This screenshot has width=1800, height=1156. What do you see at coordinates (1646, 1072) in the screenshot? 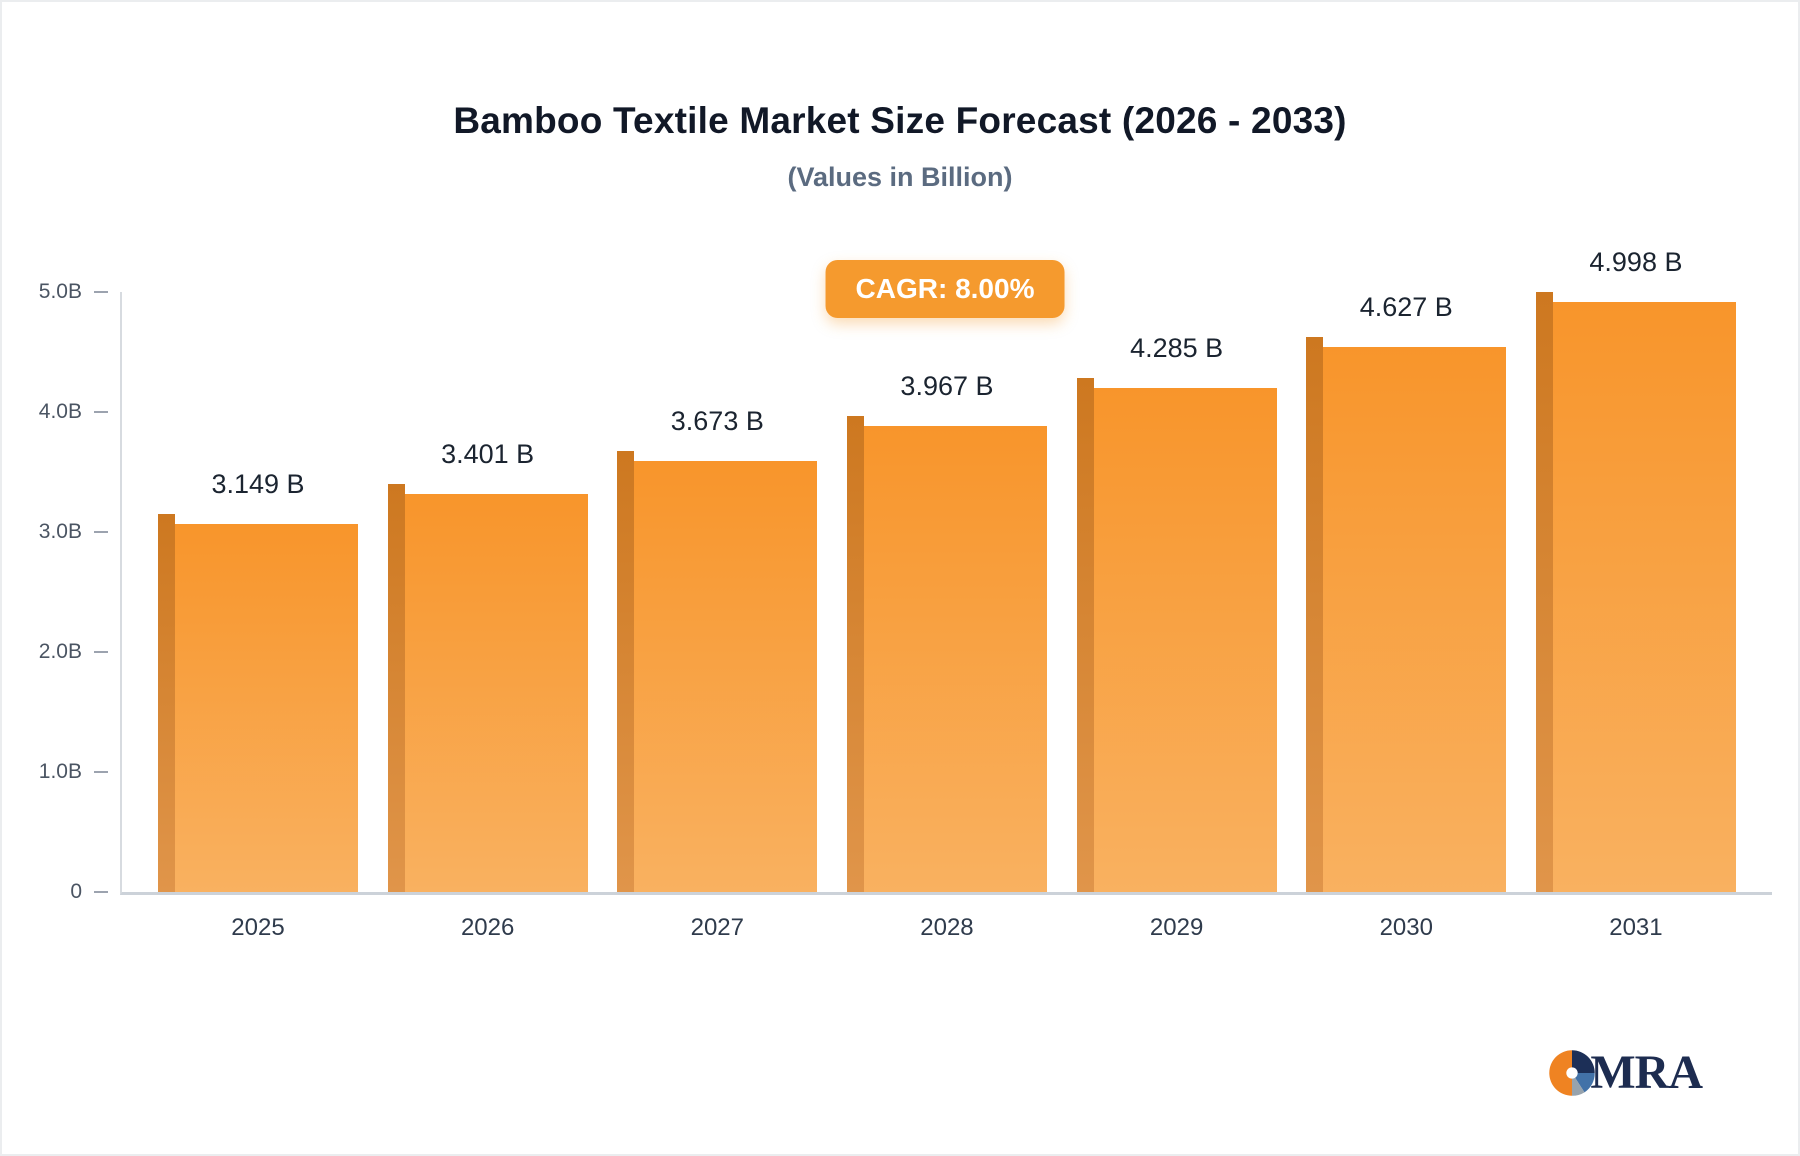
I see `brand-logo-text: MRA` at bounding box center [1646, 1072].